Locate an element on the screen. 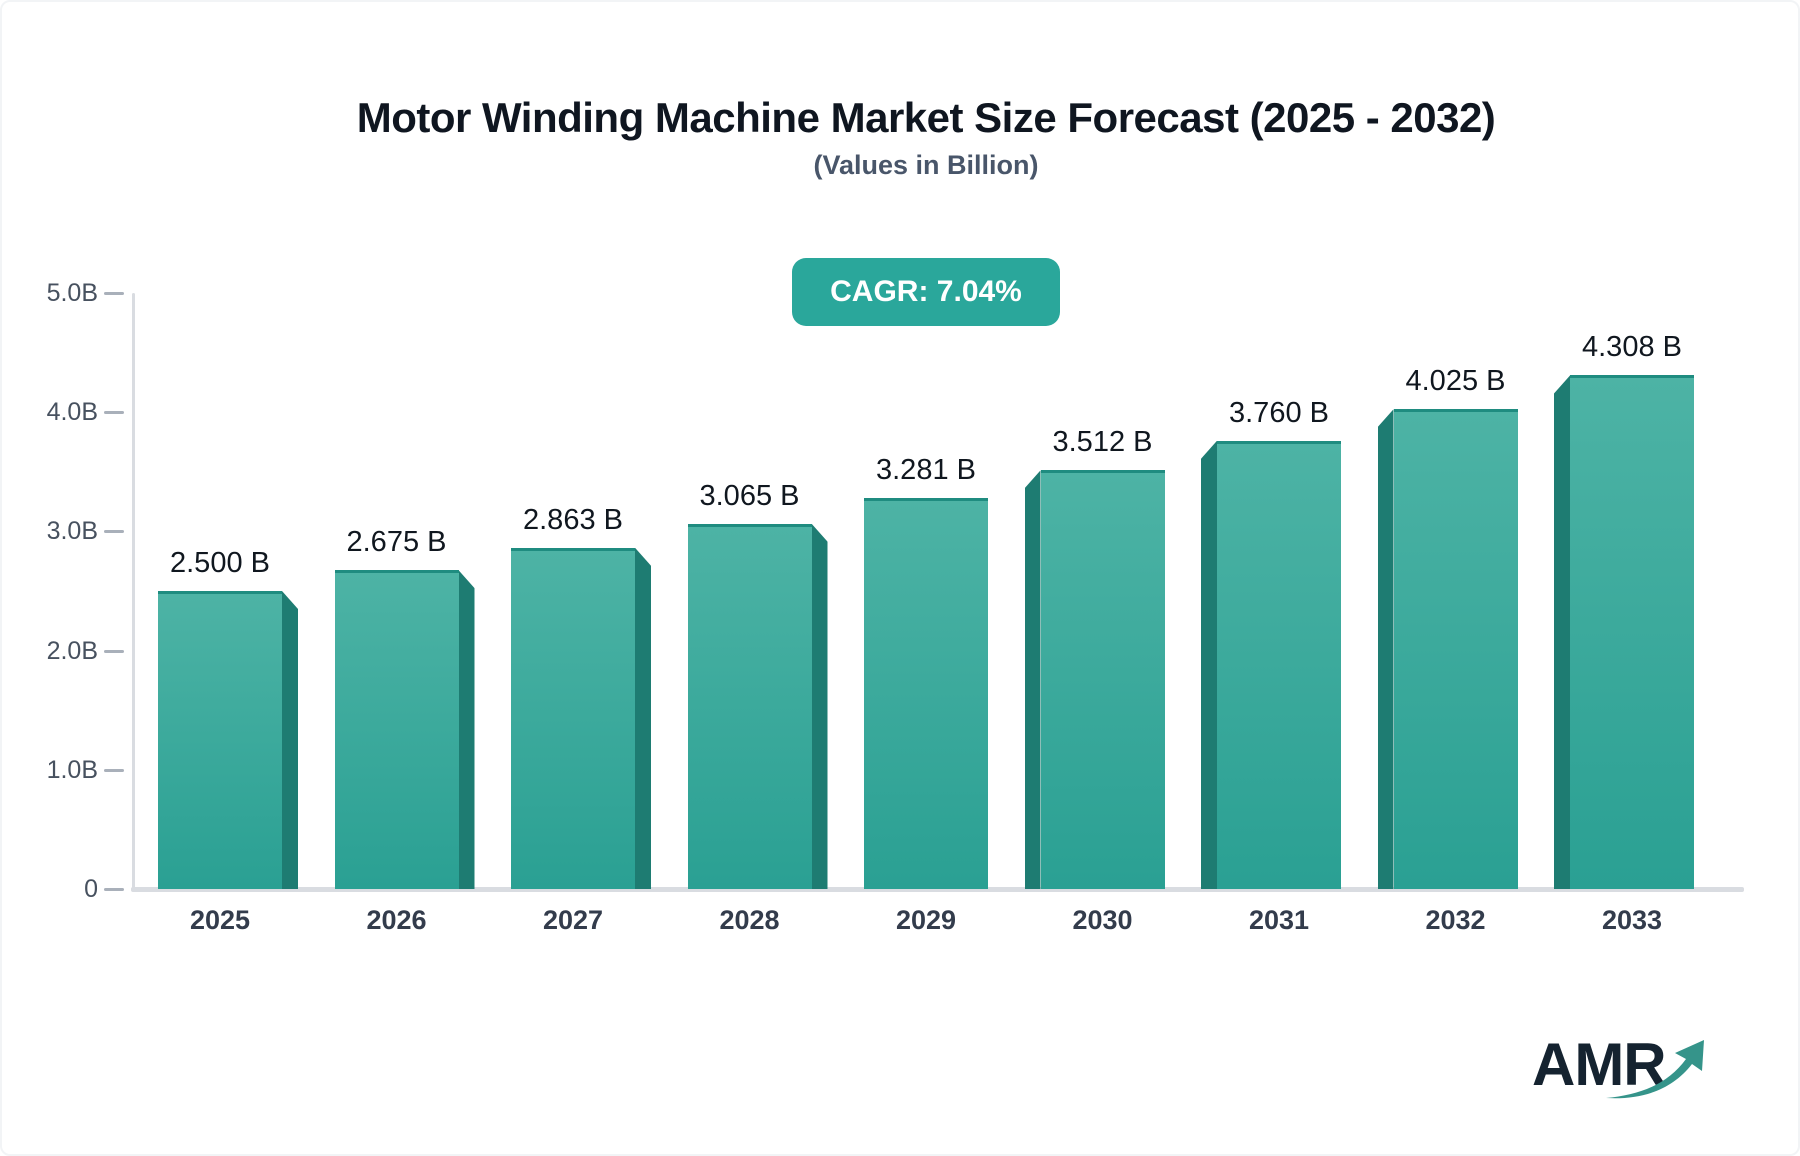 The image size is (1800, 1156). bar-2032 is located at coordinates (1455, 649).